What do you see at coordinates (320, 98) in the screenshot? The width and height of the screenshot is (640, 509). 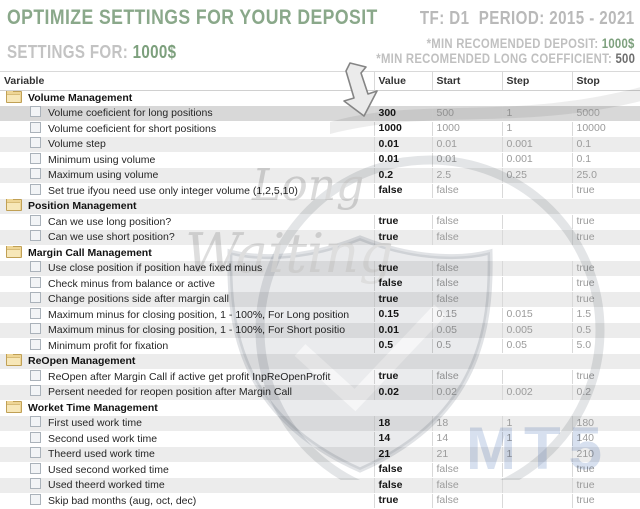 I see `section-row: Volume Management` at bounding box center [320, 98].